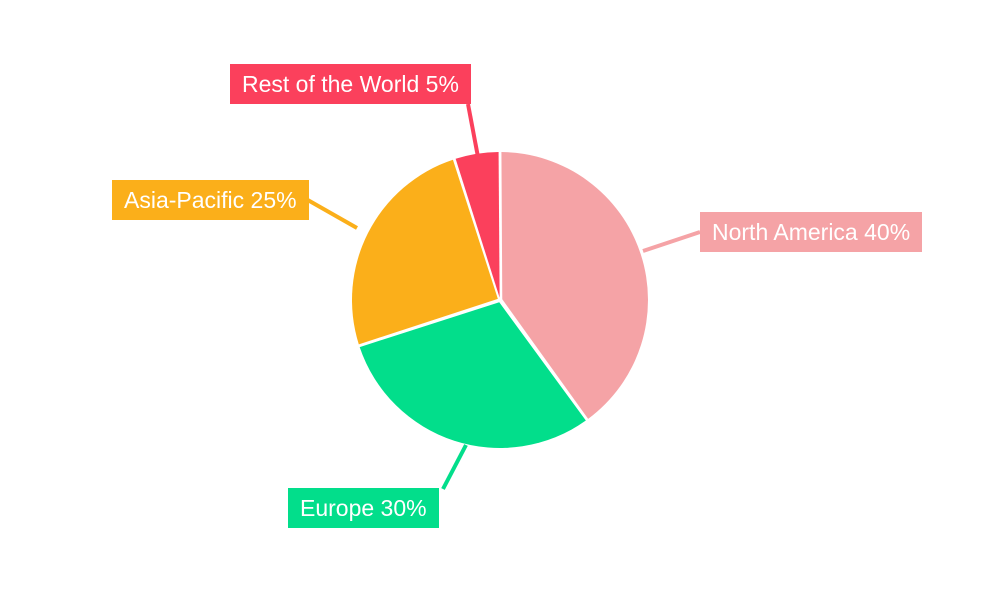 Image resolution: width=1000 pixels, height=600 pixels. I want to click on leader-line-rest-of-world, so click(473, 130).